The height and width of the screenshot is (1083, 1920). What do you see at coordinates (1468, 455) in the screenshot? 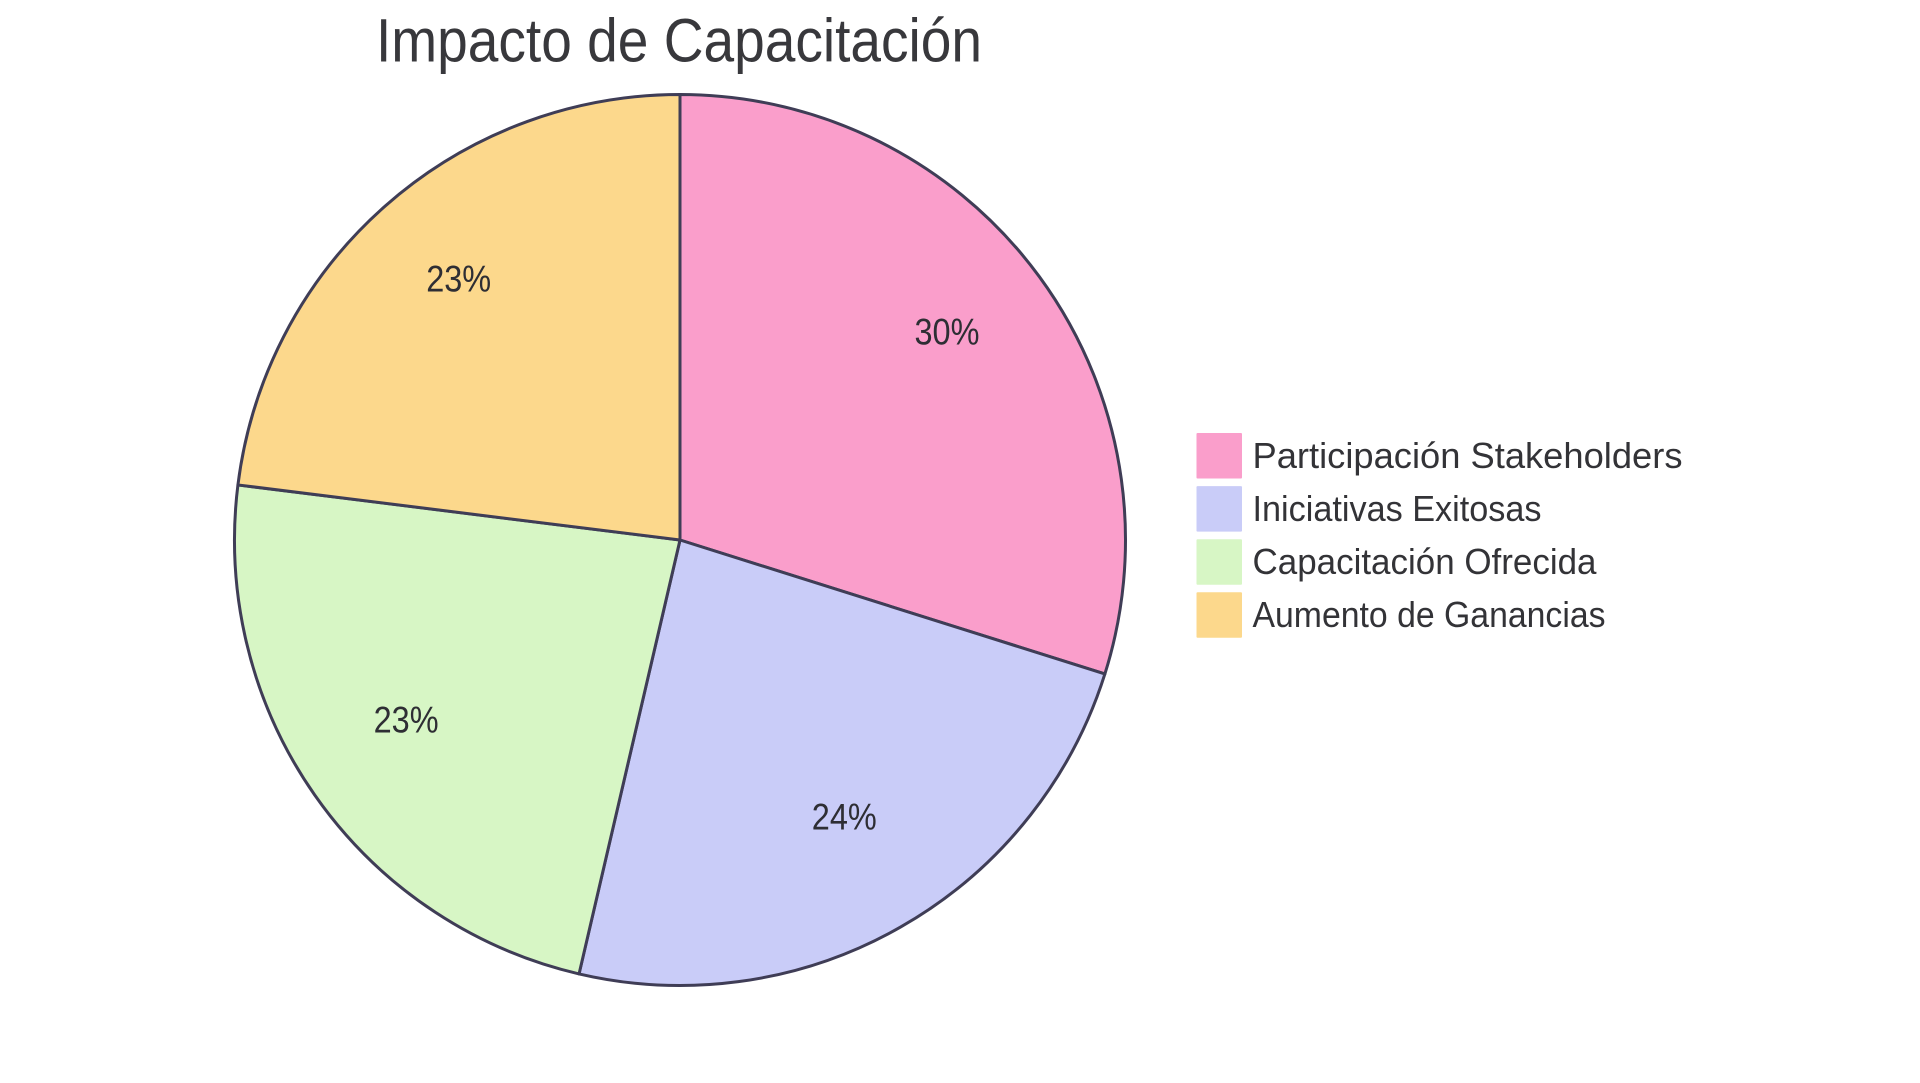
I see `svg-text: Participación Stakeholders` at bounding box center [1468, 455].